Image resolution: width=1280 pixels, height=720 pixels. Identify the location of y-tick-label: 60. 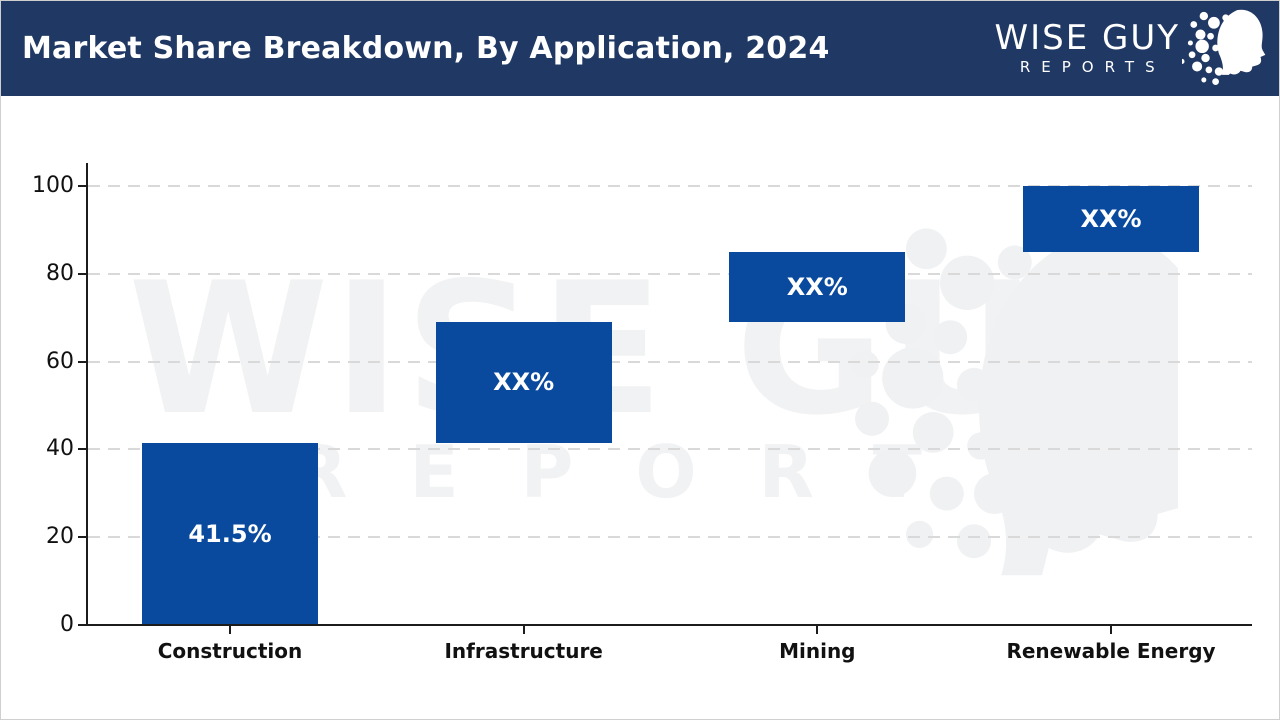
(60, 361).